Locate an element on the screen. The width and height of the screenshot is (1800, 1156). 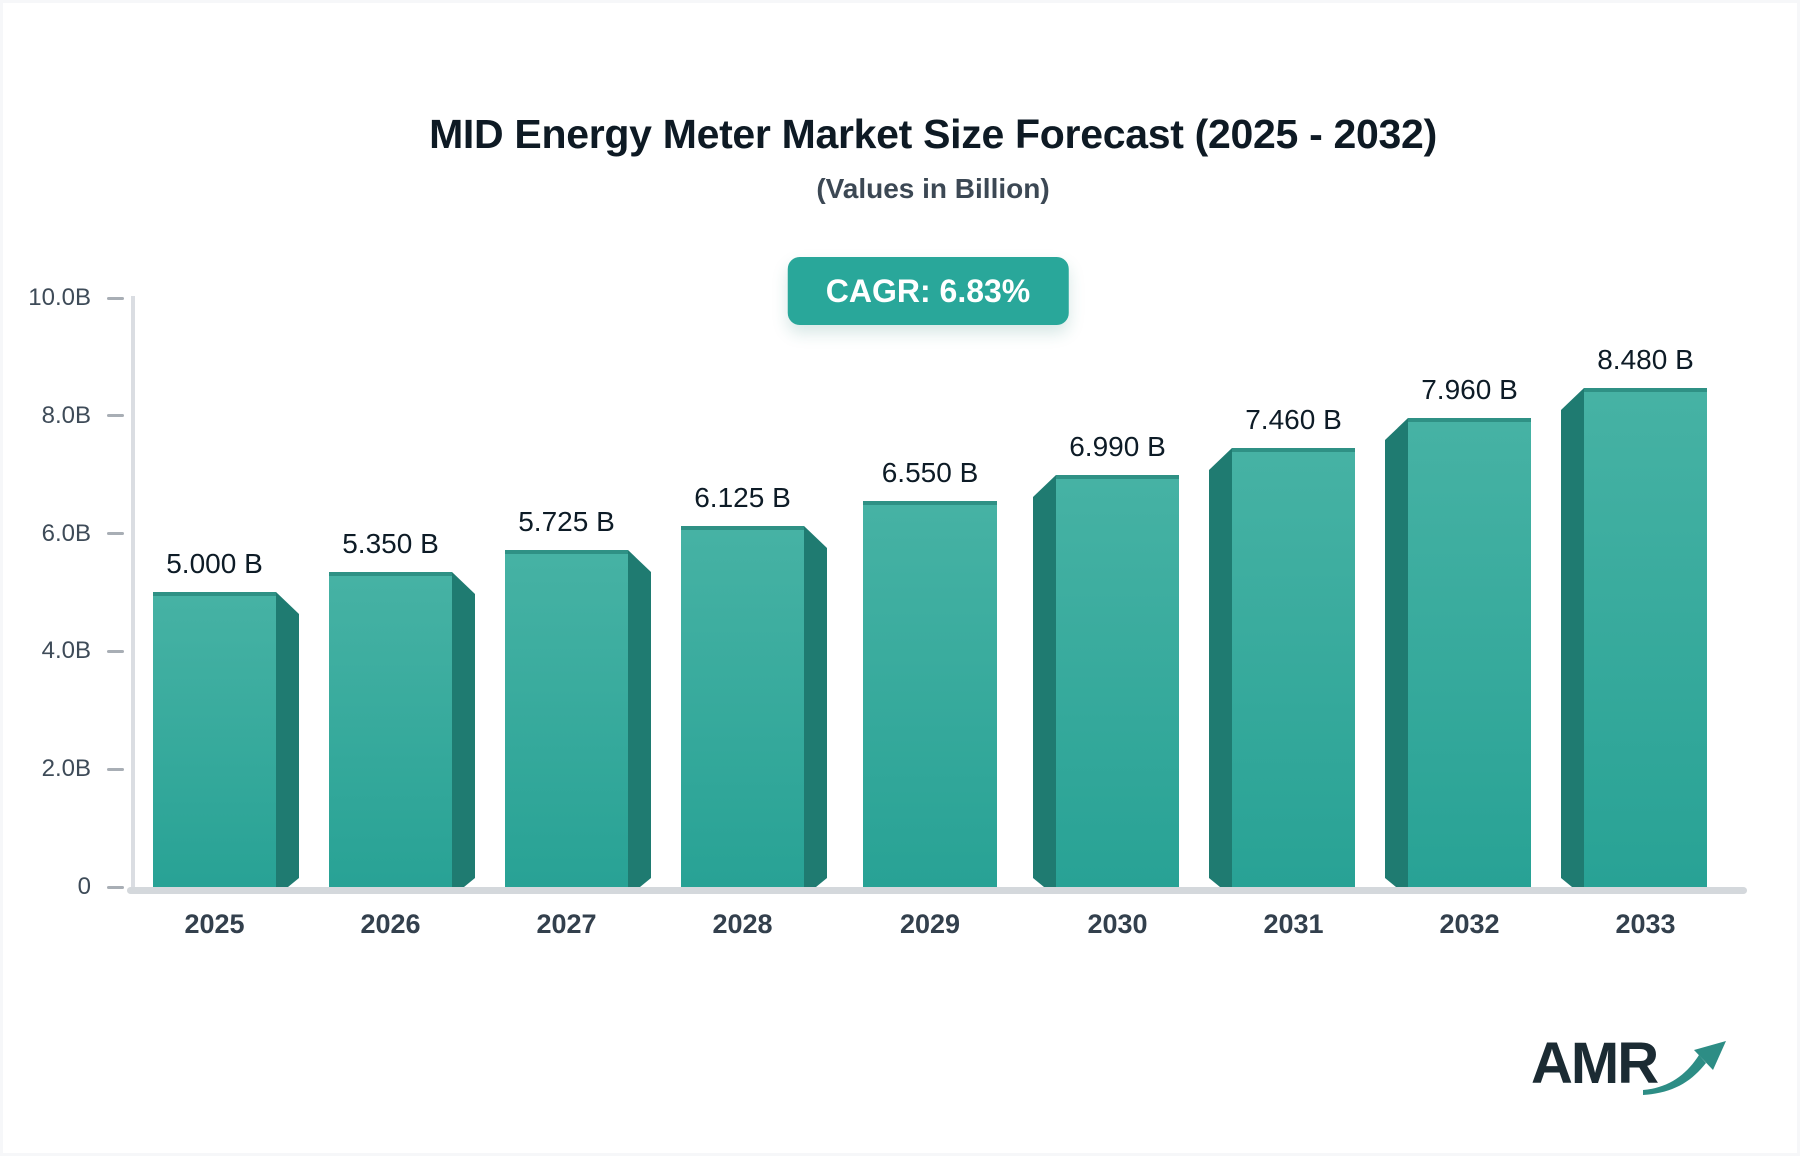
y-tick-label: 10.0B is located at coordinates (59, 297).